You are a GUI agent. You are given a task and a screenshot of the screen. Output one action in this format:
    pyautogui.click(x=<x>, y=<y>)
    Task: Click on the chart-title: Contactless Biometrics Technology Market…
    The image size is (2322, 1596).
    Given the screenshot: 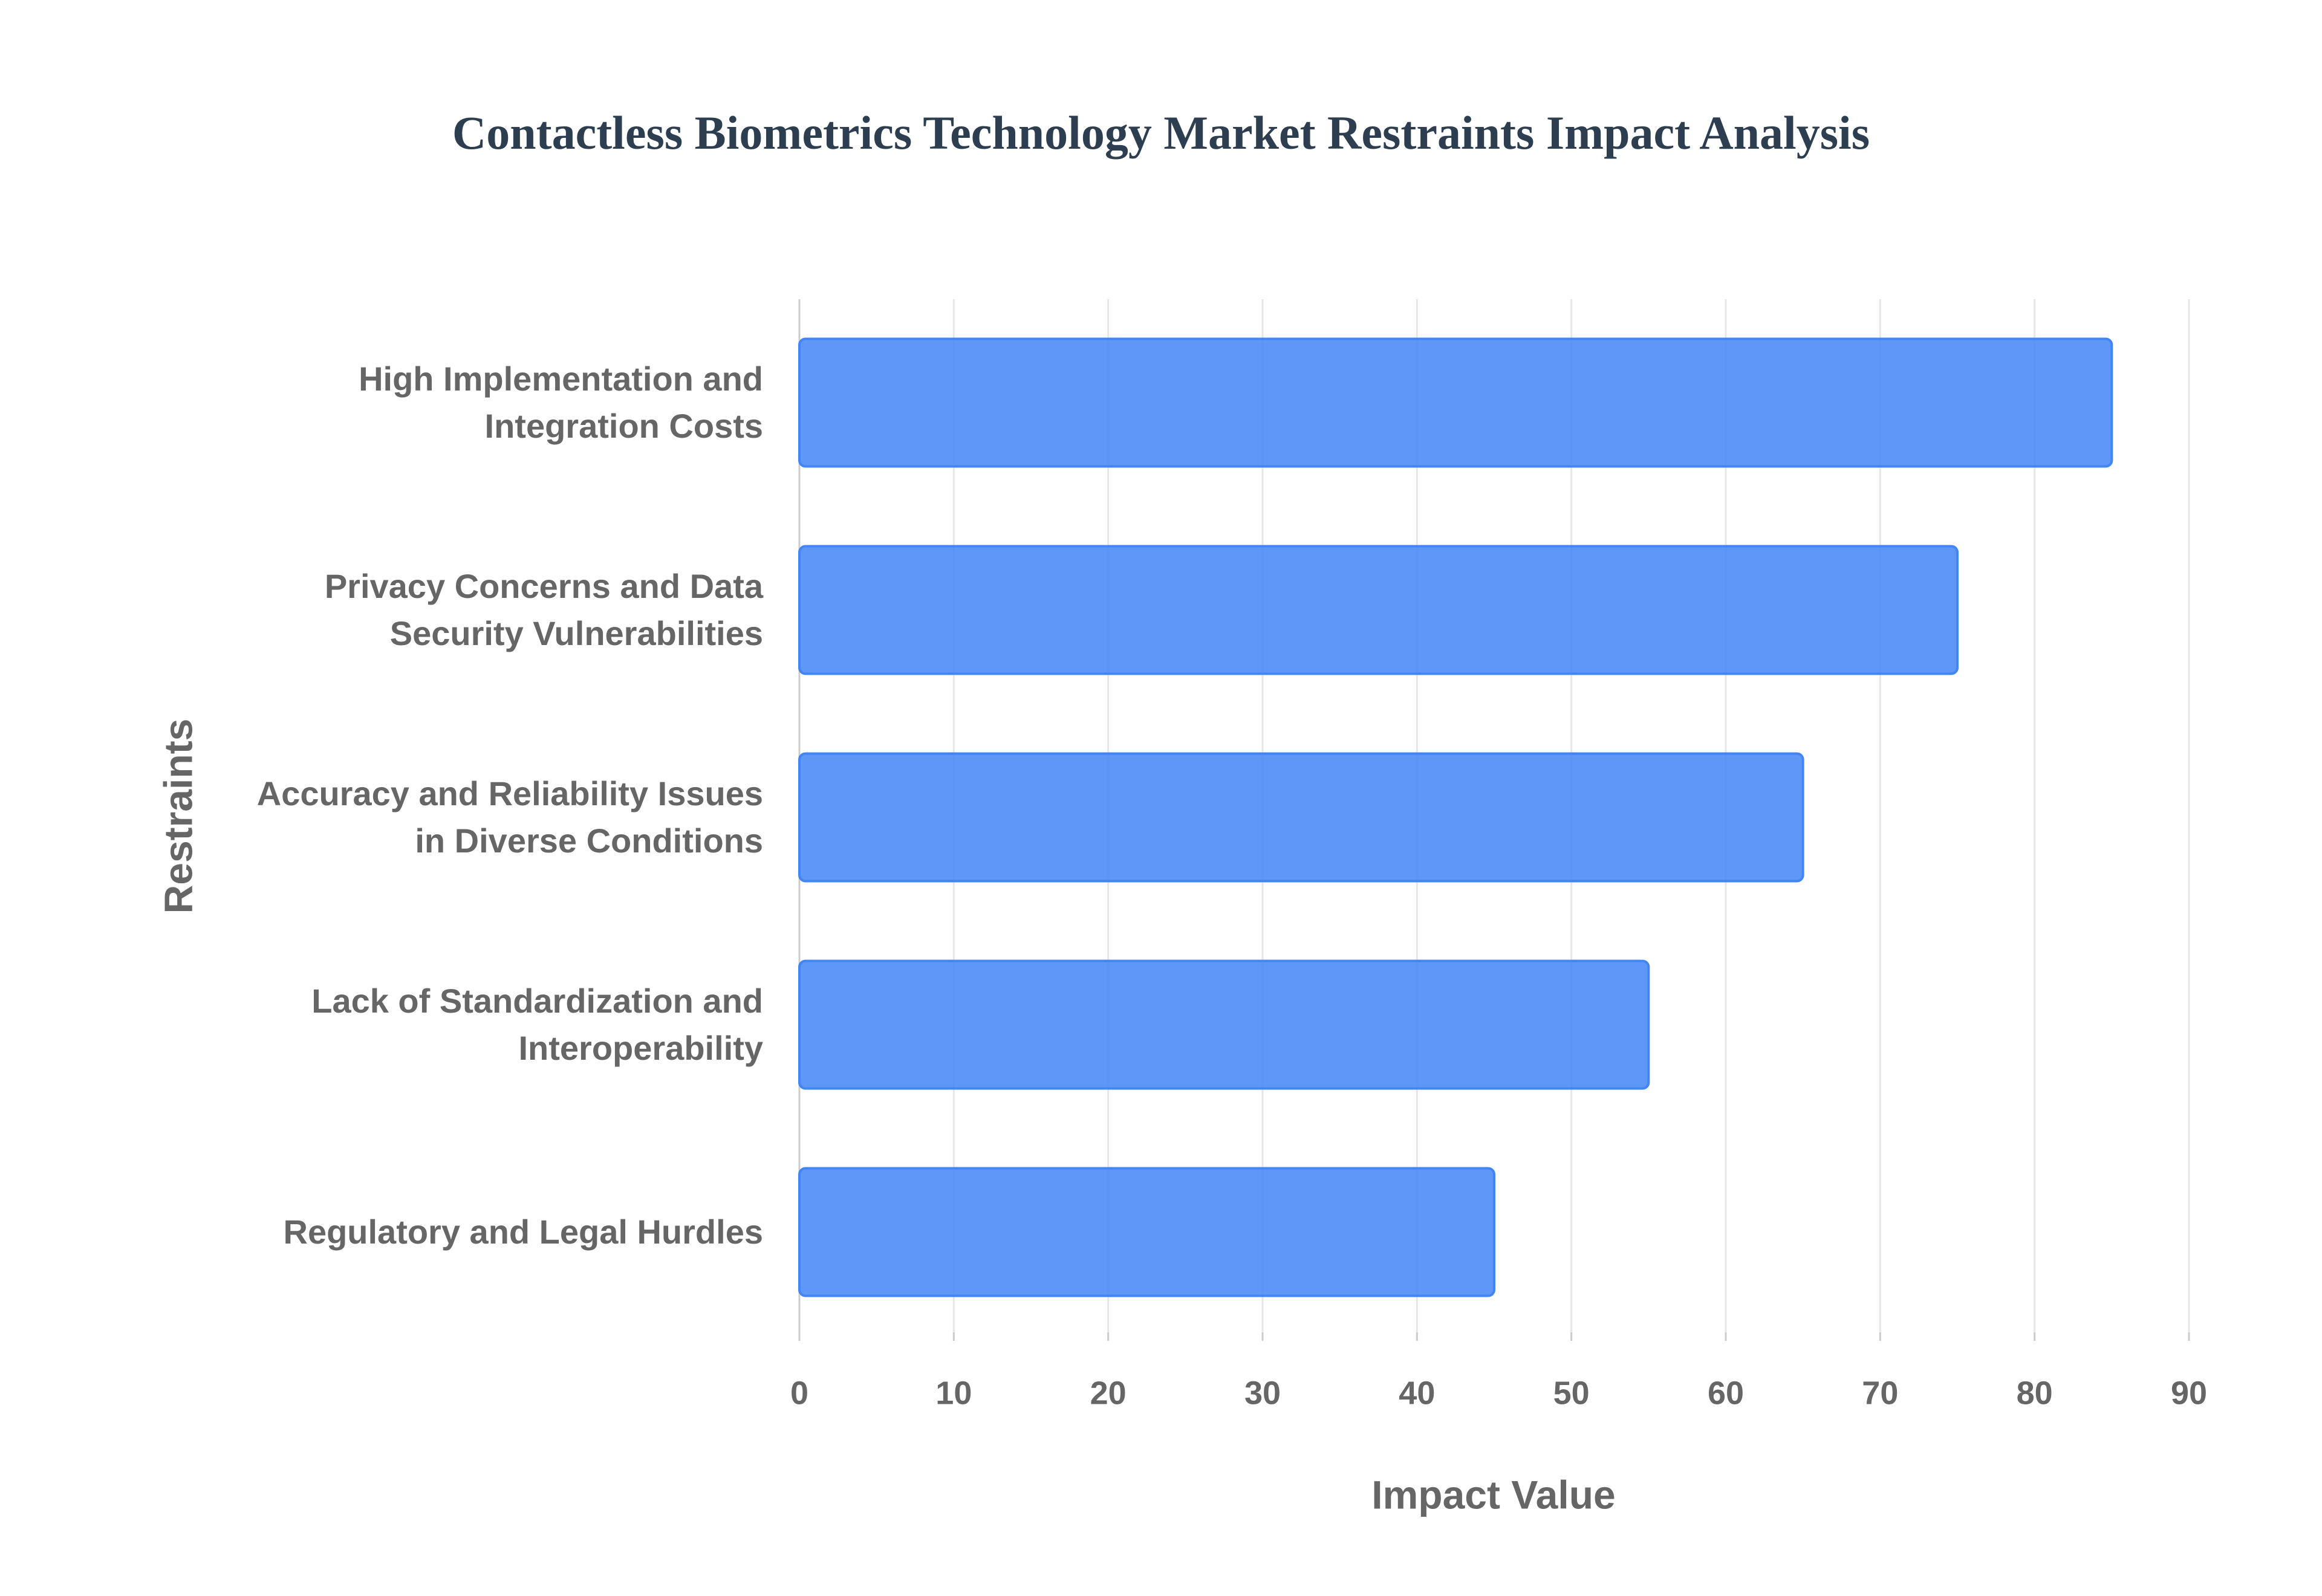 What is the action you would take?
    pyautogui.click(x=1161, y=132)
    